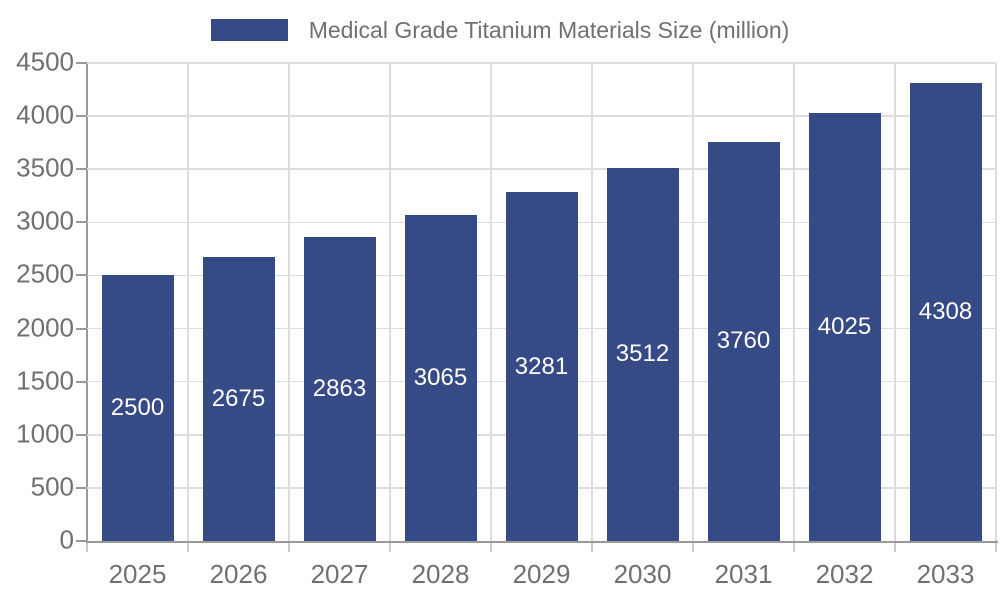  Describe the element at coordinates (45, 220) in the screenshot. I see `y-axis-tick-label: 3000` at that location.